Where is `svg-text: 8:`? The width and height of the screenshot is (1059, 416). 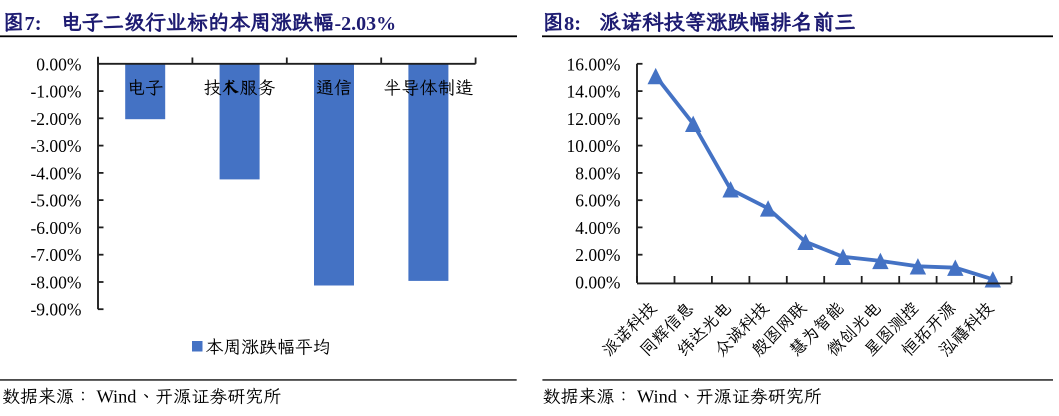 svg-text: 8: is located at coordinates (572, 24).